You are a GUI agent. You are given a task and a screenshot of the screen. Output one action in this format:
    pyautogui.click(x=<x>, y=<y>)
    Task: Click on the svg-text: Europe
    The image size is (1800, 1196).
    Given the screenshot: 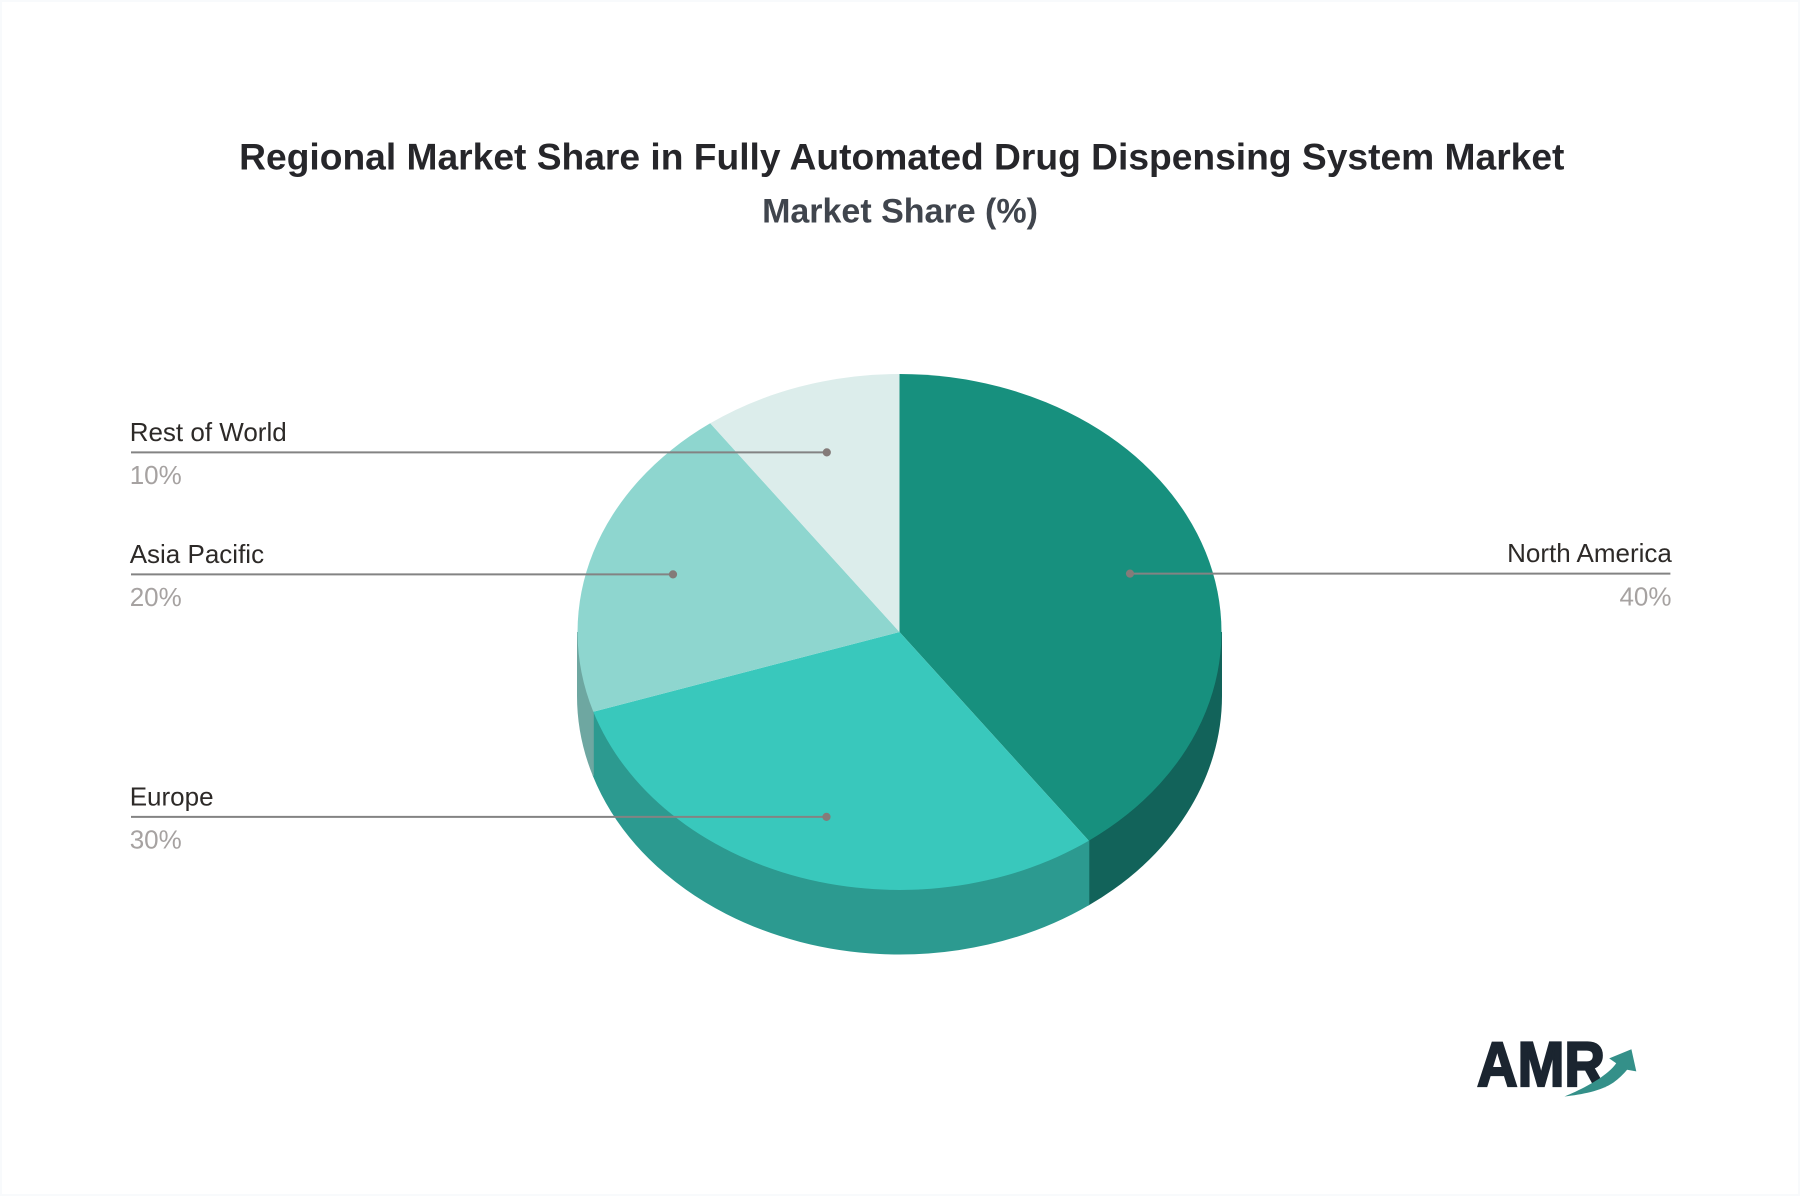 What is the action you would take?
    pyautogui.click(x=172, y=796)
    